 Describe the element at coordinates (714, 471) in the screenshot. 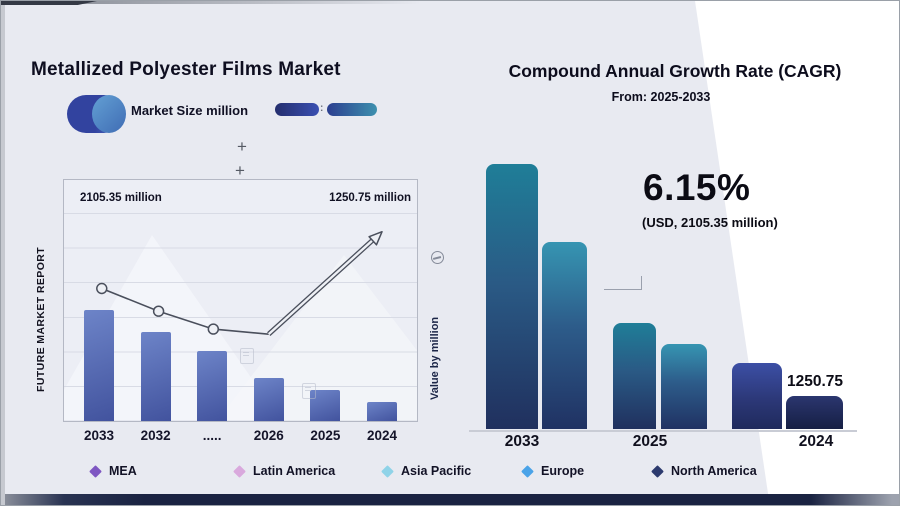

I see `legend-label: North America` at that location.